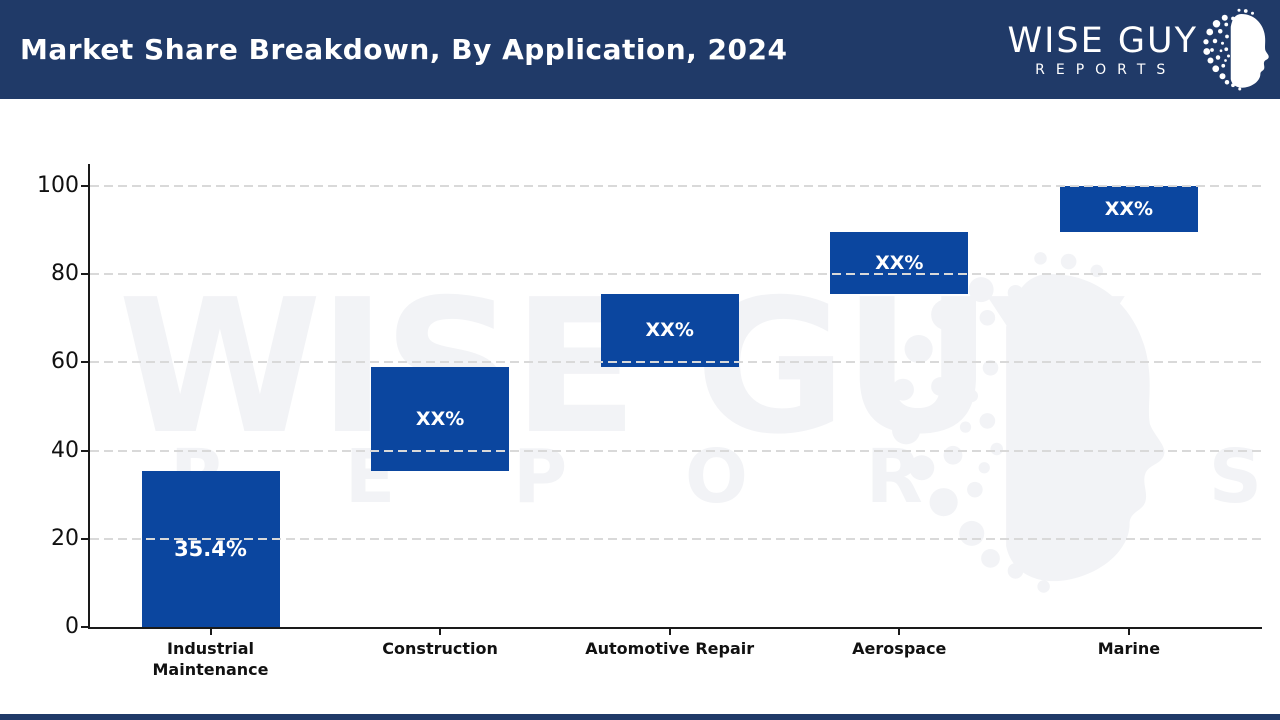 This screenshot has height=720, width=1280. What do you see at coordinates (440, 632) in the screenshot?
I see `x-tick-mark-construction` at bounding box center [440, 632].